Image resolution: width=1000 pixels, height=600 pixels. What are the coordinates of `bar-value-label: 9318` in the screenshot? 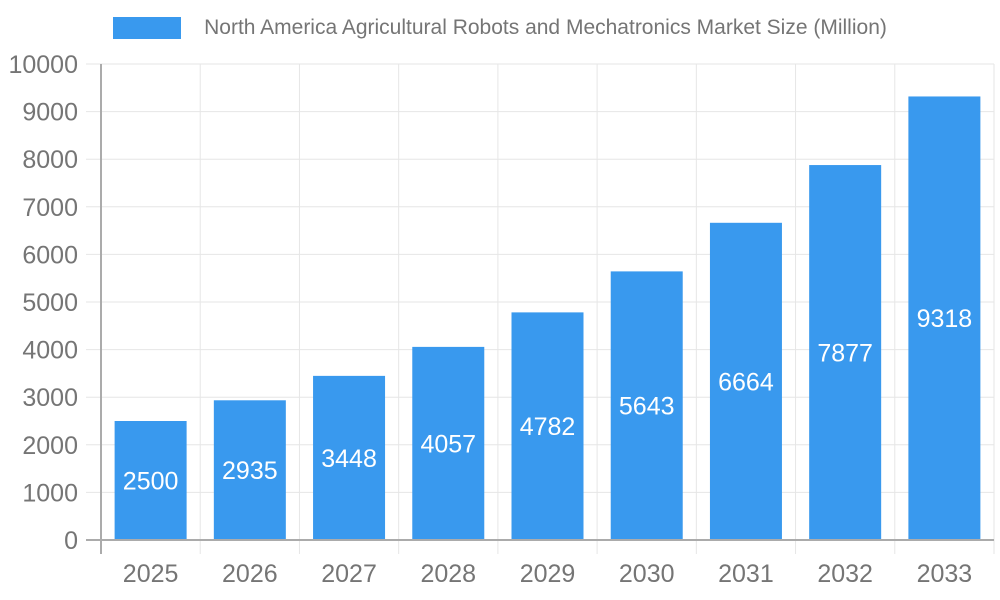 It's located at (945, 319).